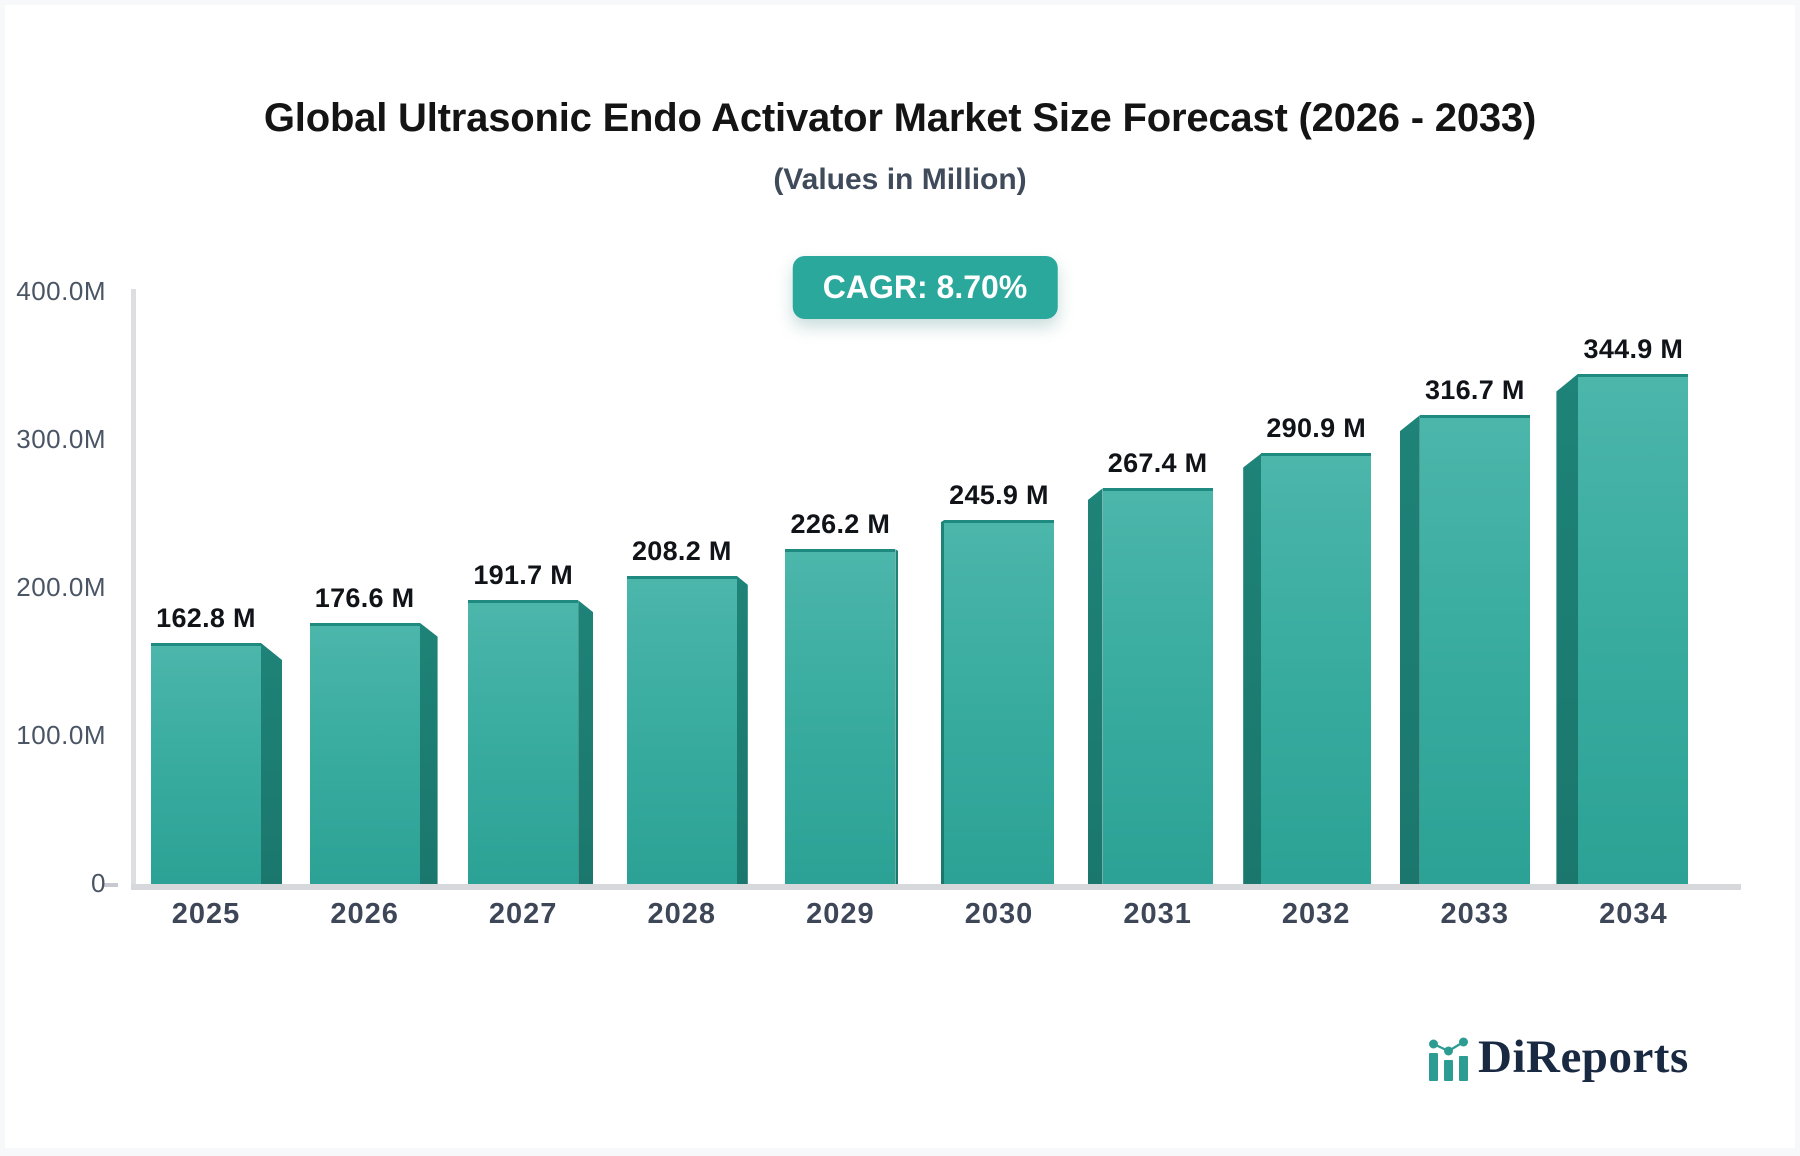 Image resolution: width=1800 pixels, height=1156 pixels. What do you see at coordinates (1633, 914) in the screenshot?
I see `x-tick-label-2034: 2034` at bounding box center [1633, 914].